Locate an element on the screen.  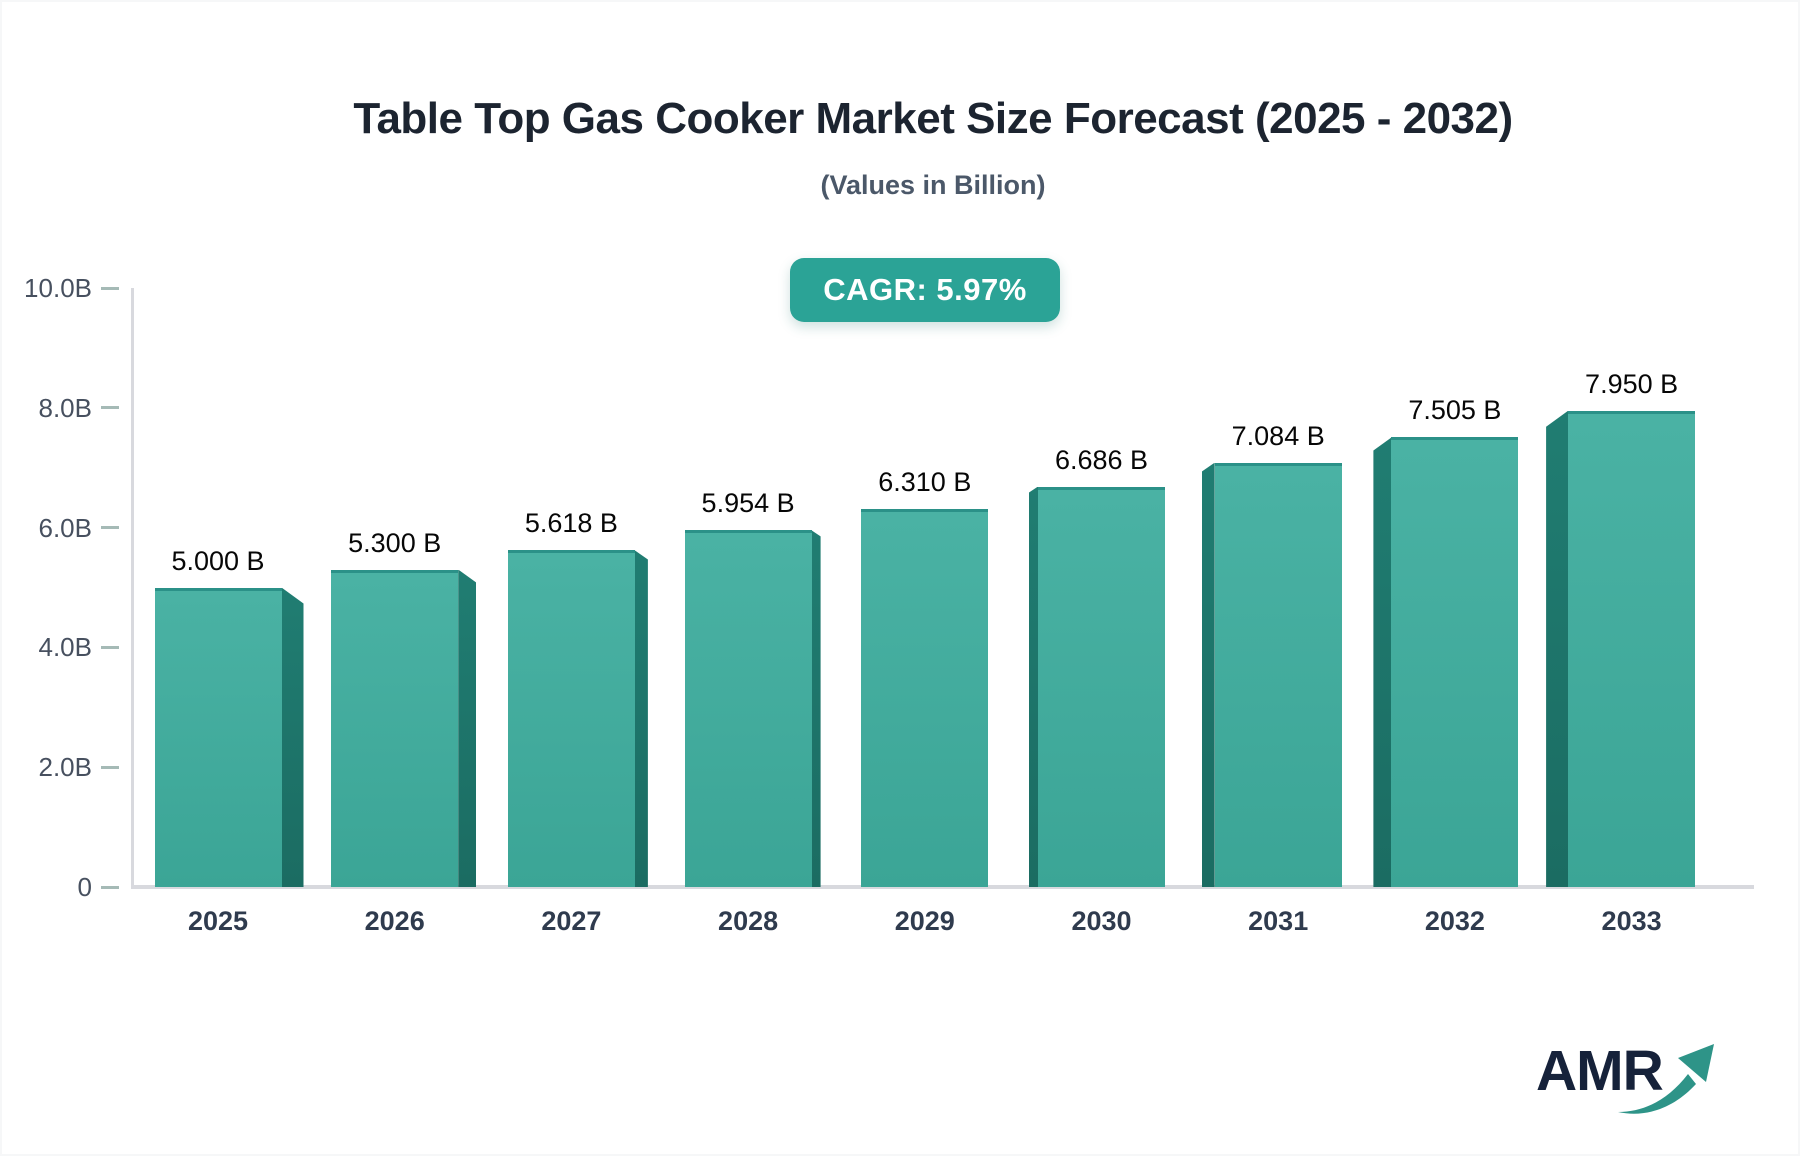
x-axis-label-2033: 2033 is located at coordinates (1631, 921).